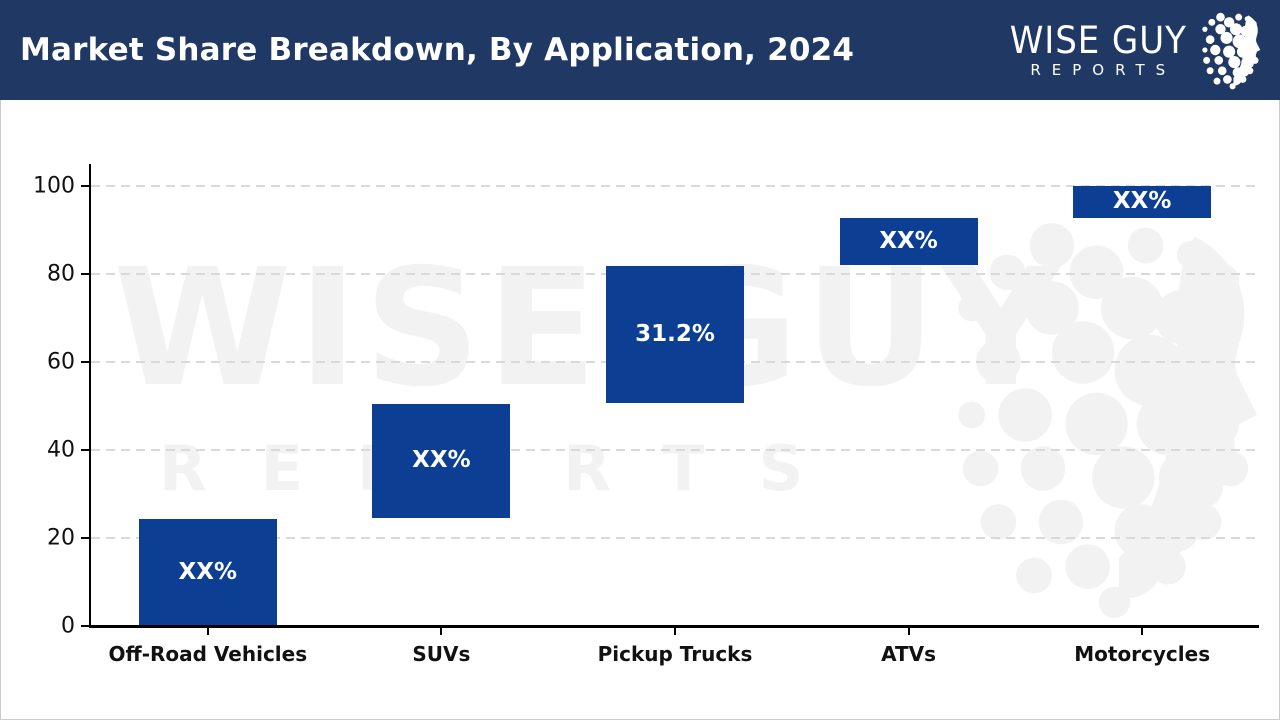 The image size is (1280, 720). I want to click on logo-wordmark: WISE GUY REPORTS, so click(1098, 50).